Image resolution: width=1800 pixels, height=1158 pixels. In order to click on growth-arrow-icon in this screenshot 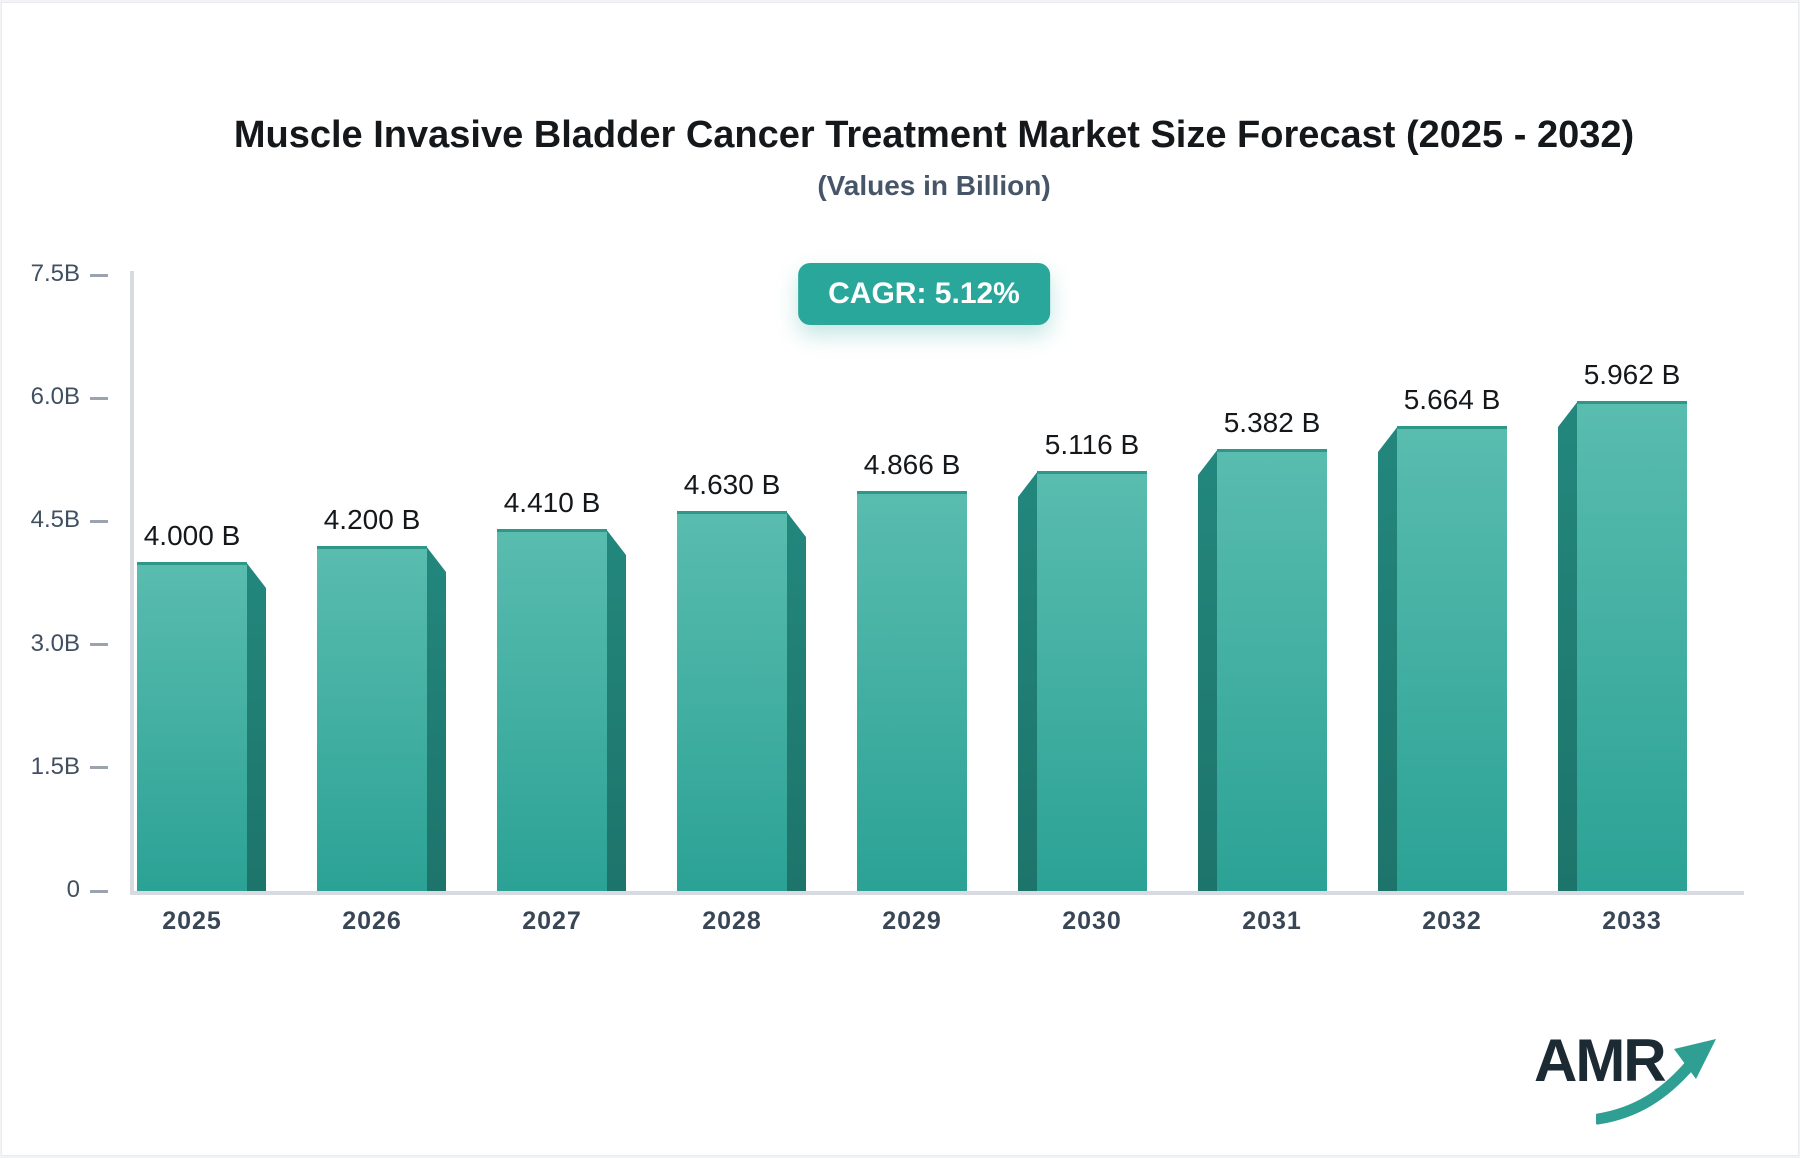, I will do `click(1656, 1082)`.